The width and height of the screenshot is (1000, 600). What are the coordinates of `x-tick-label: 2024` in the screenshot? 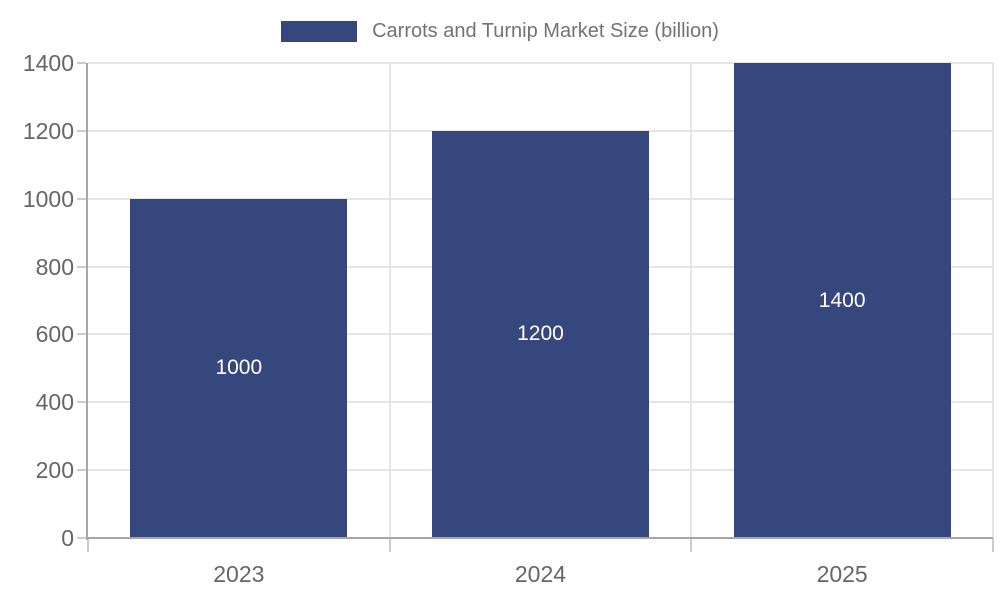 It's located at (540, 574).